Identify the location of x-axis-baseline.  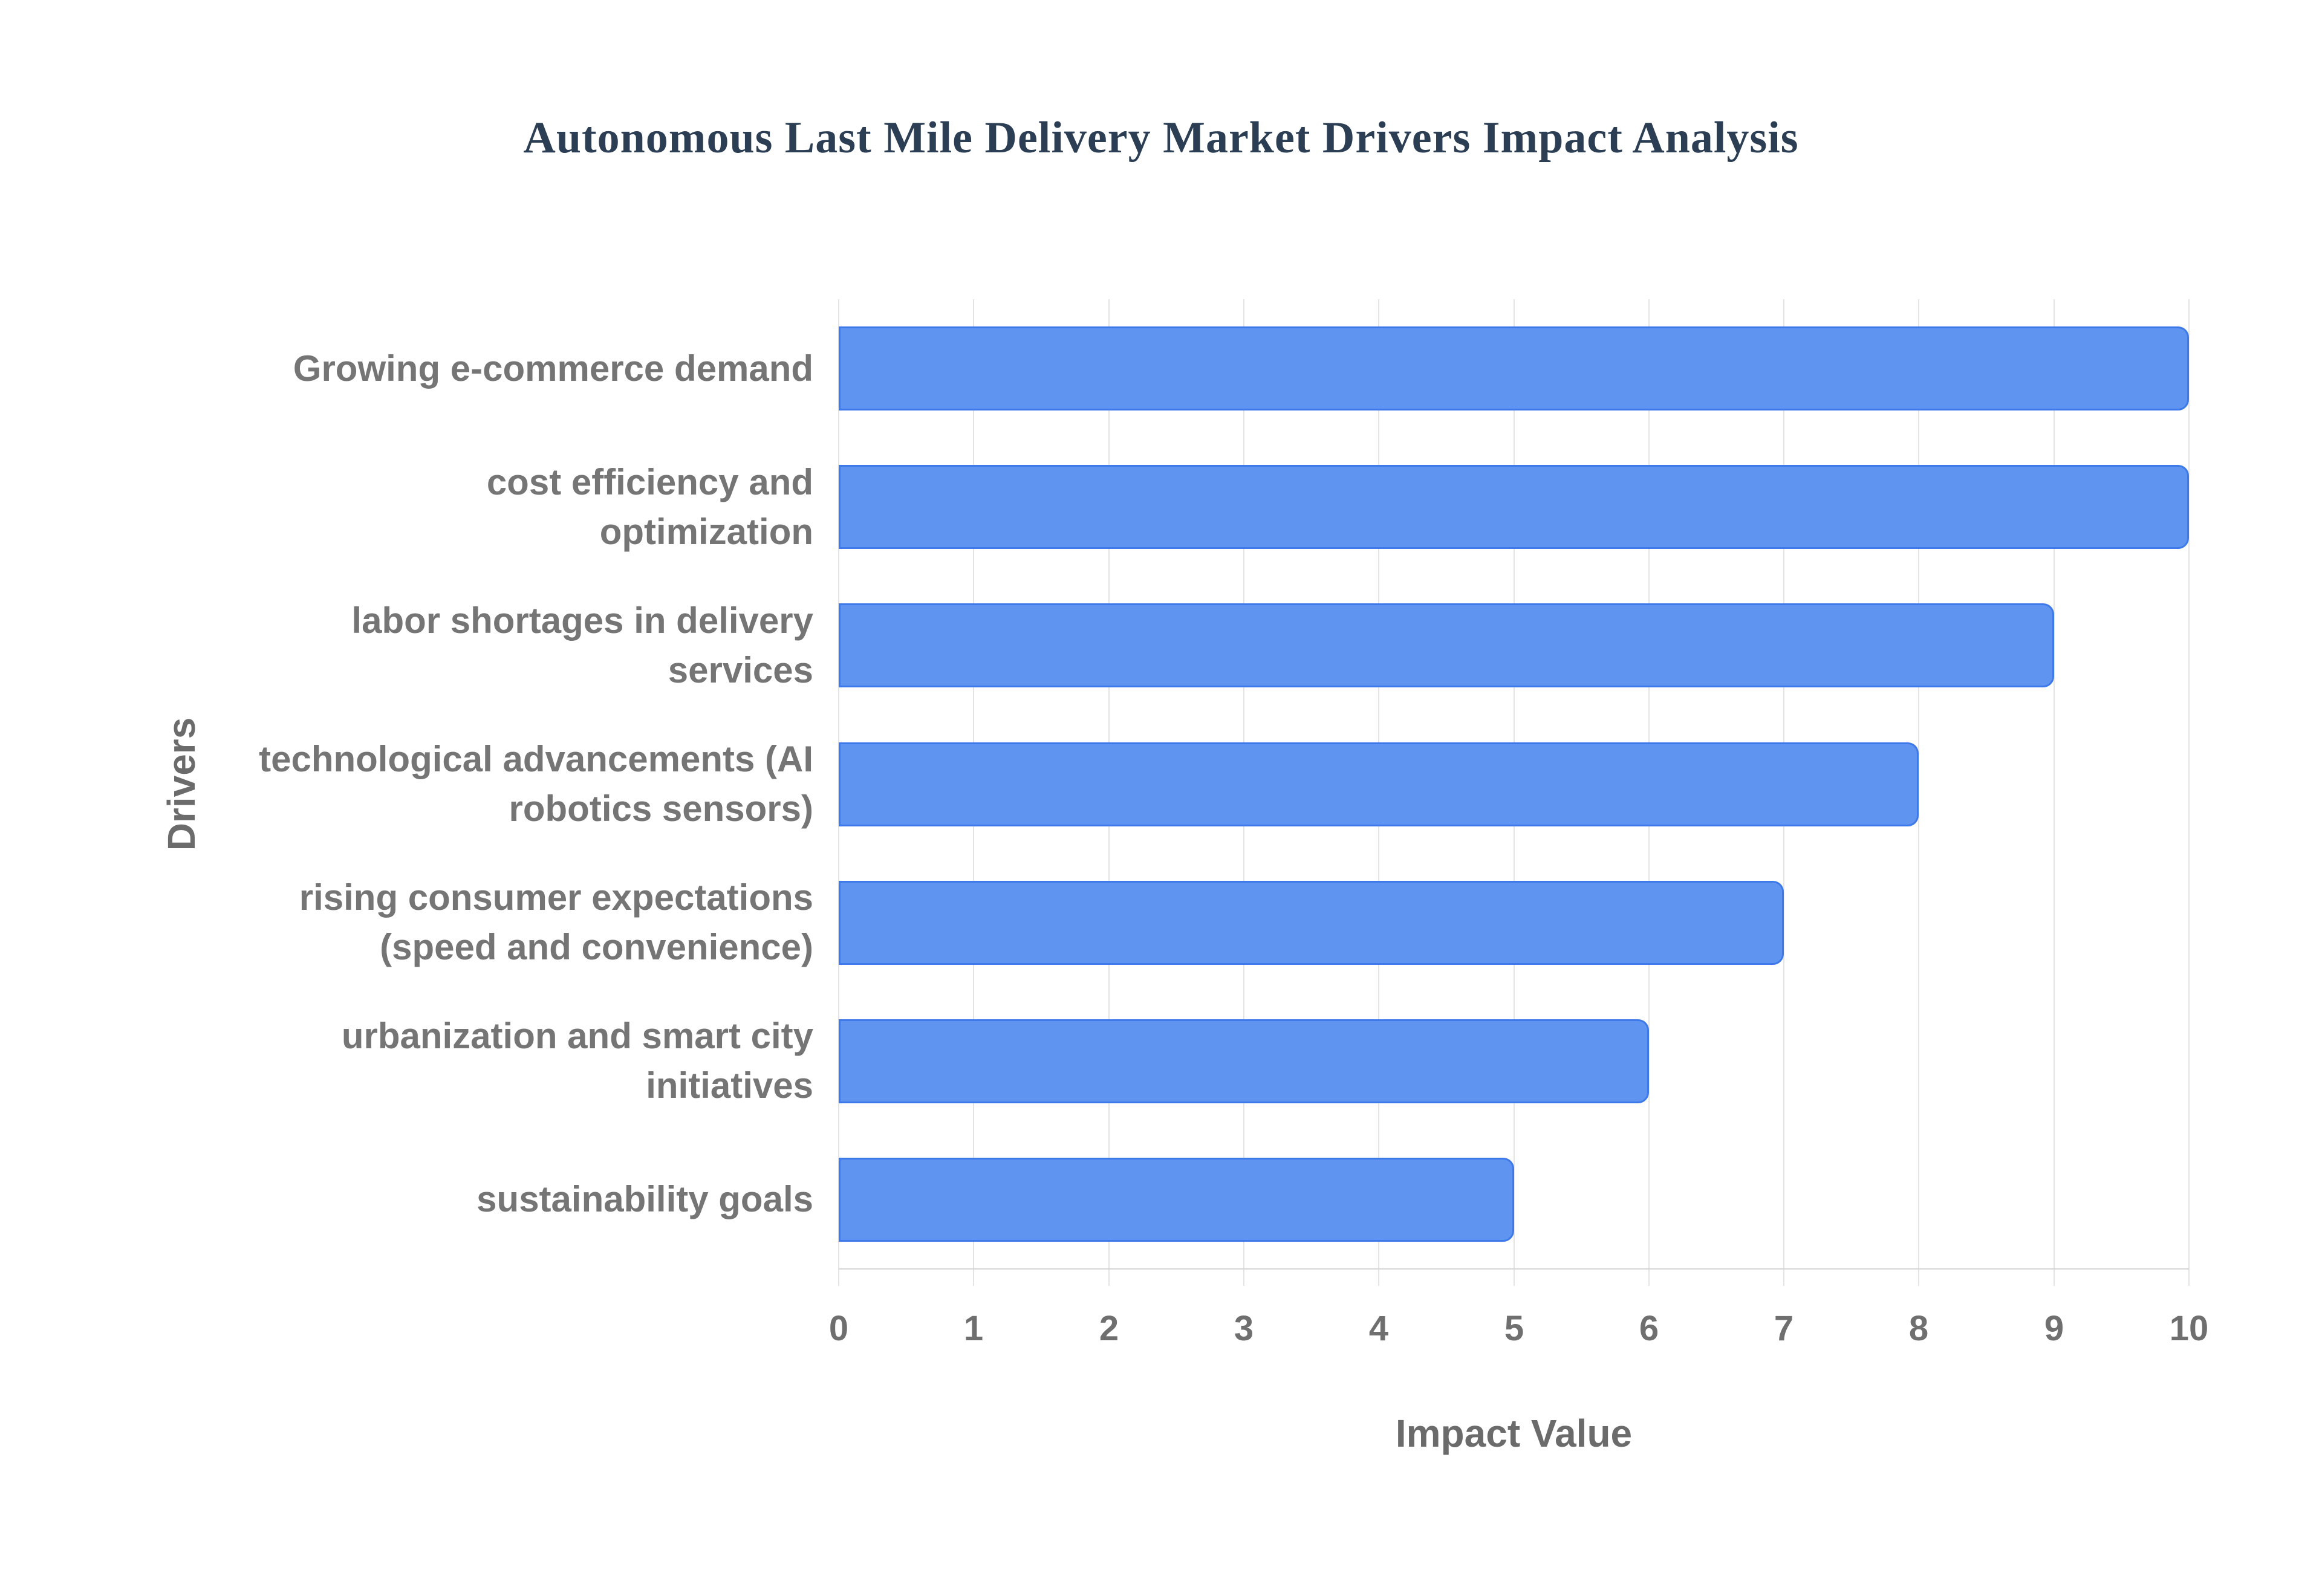
(1514, 1269).